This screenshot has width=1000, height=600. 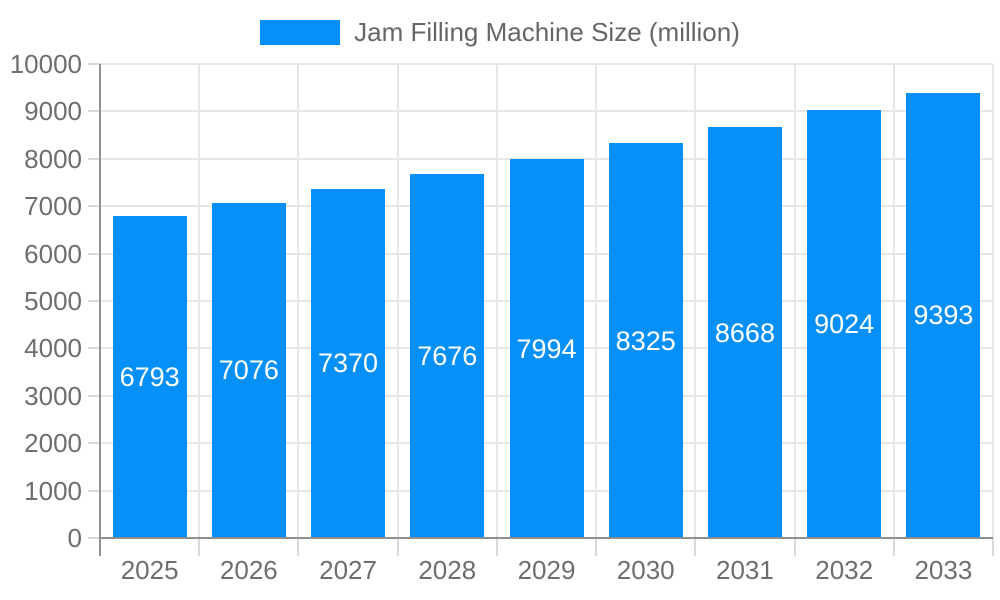 I want to click on bar-2026, so click(x=248, y=370).